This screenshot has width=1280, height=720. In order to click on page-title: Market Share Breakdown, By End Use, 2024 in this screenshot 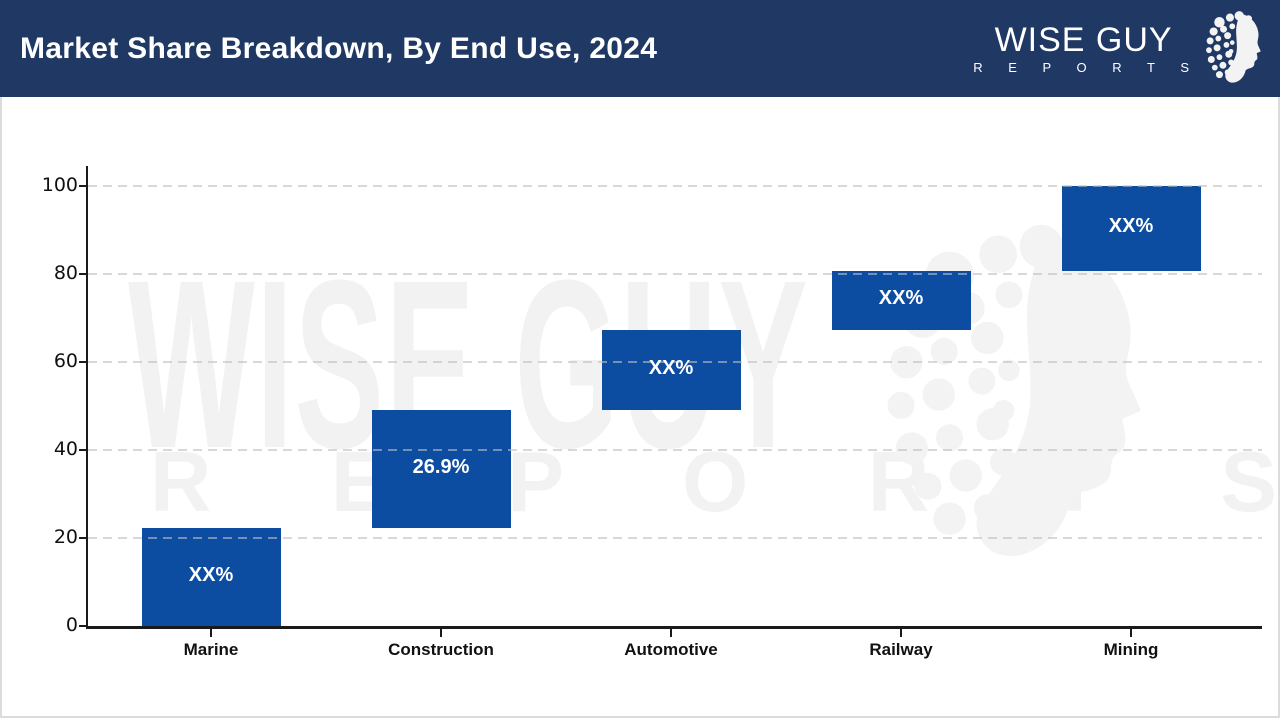, I will do `click(339, 48)`.